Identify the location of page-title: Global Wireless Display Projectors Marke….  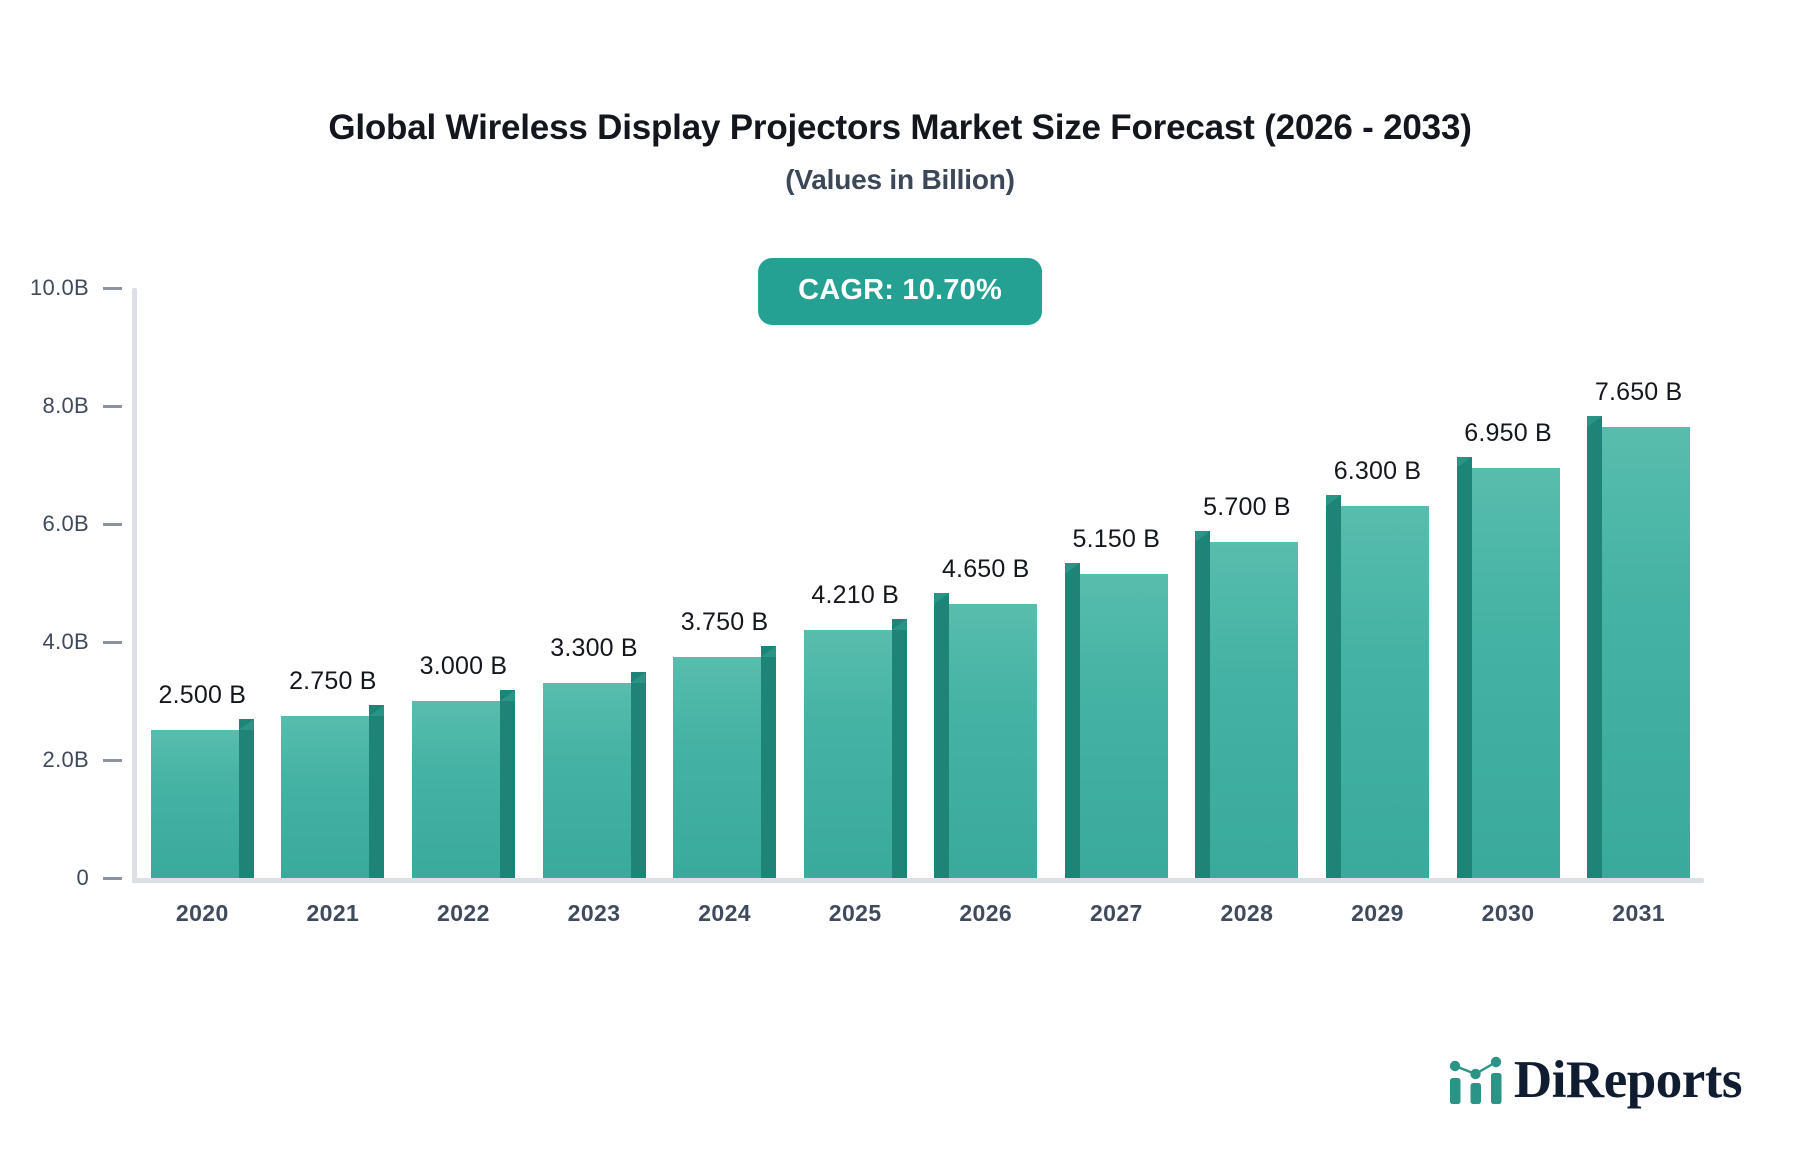
(900, 127).